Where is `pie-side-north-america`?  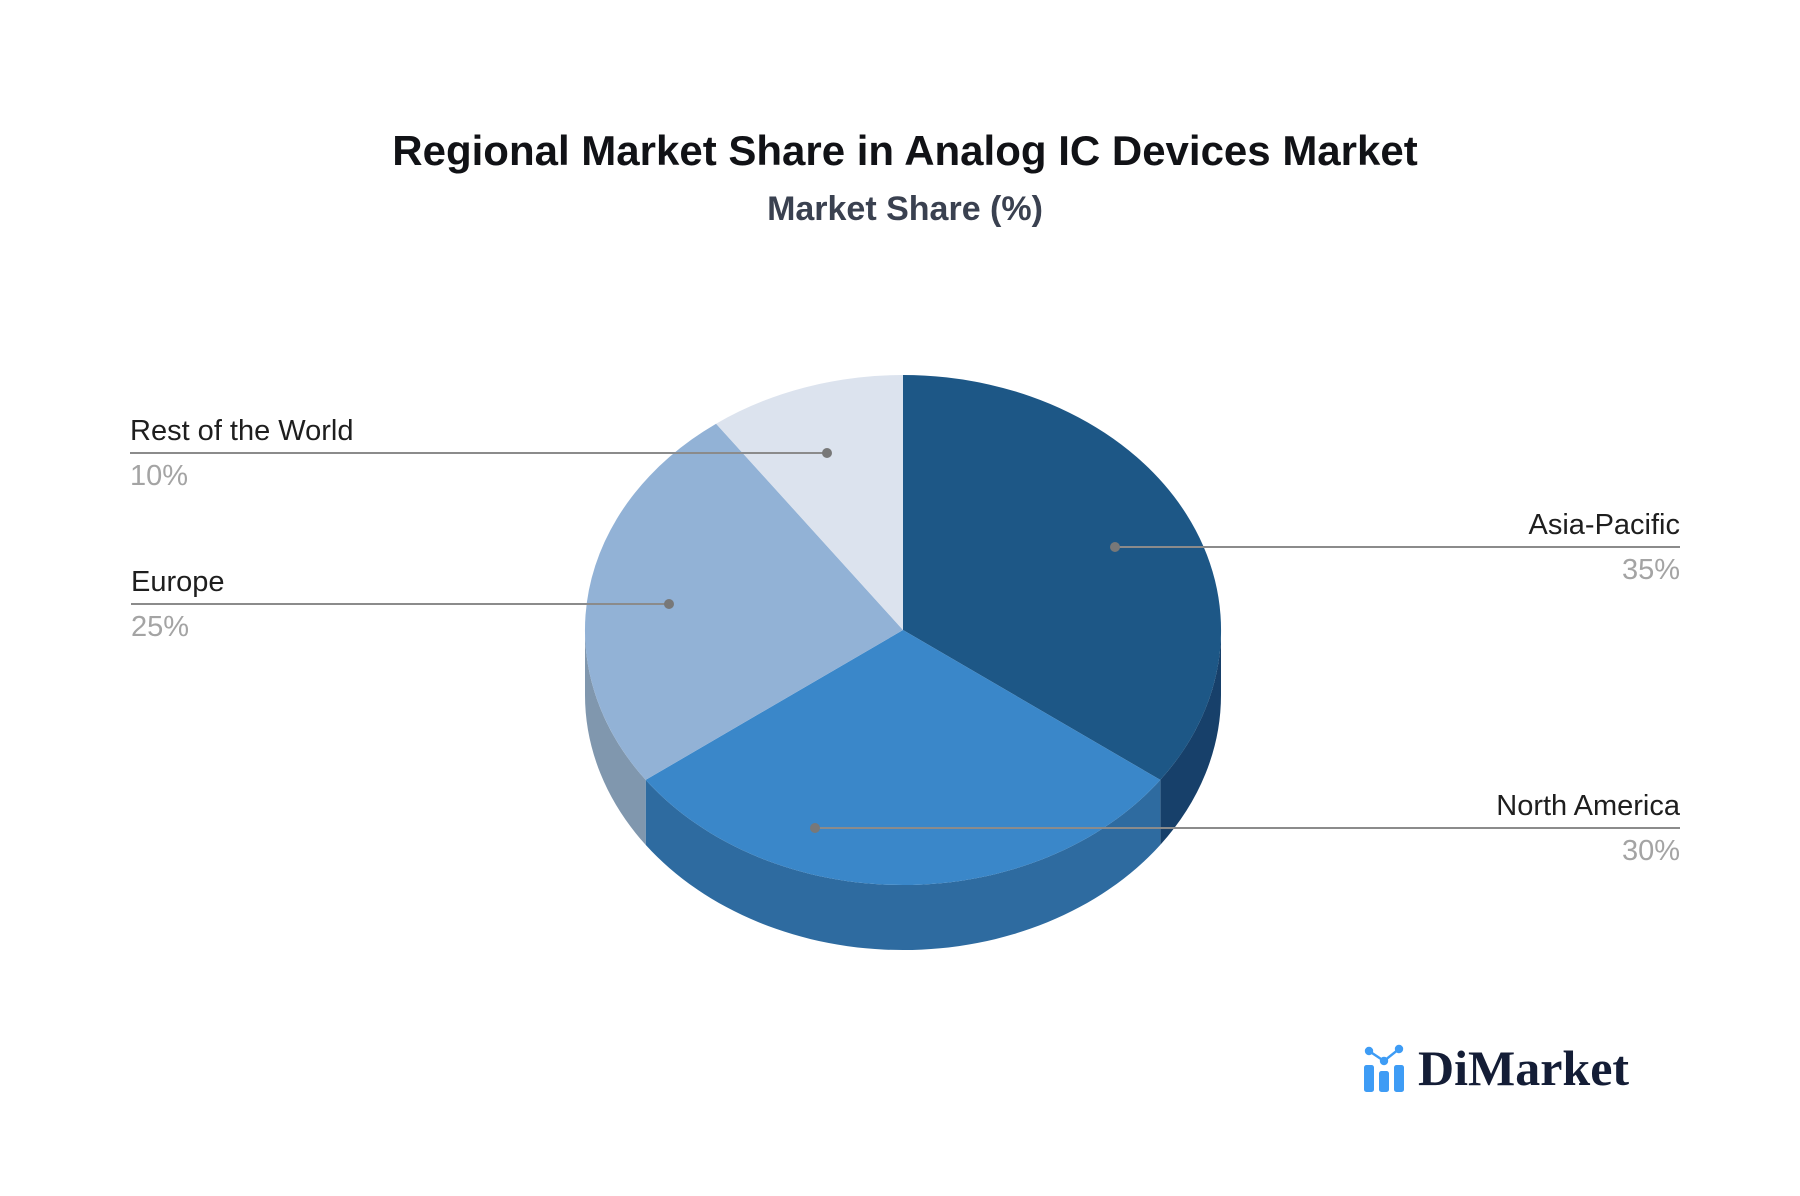 pie-side-north-america is located at coordinates (903, 865).